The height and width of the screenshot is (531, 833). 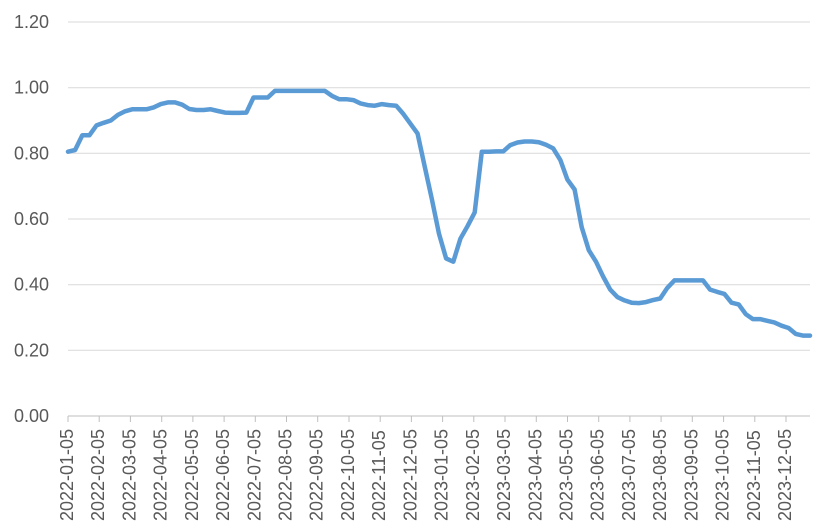 I want to click on x-tick-label: 2022-02-05, so click(x=98, y=475).